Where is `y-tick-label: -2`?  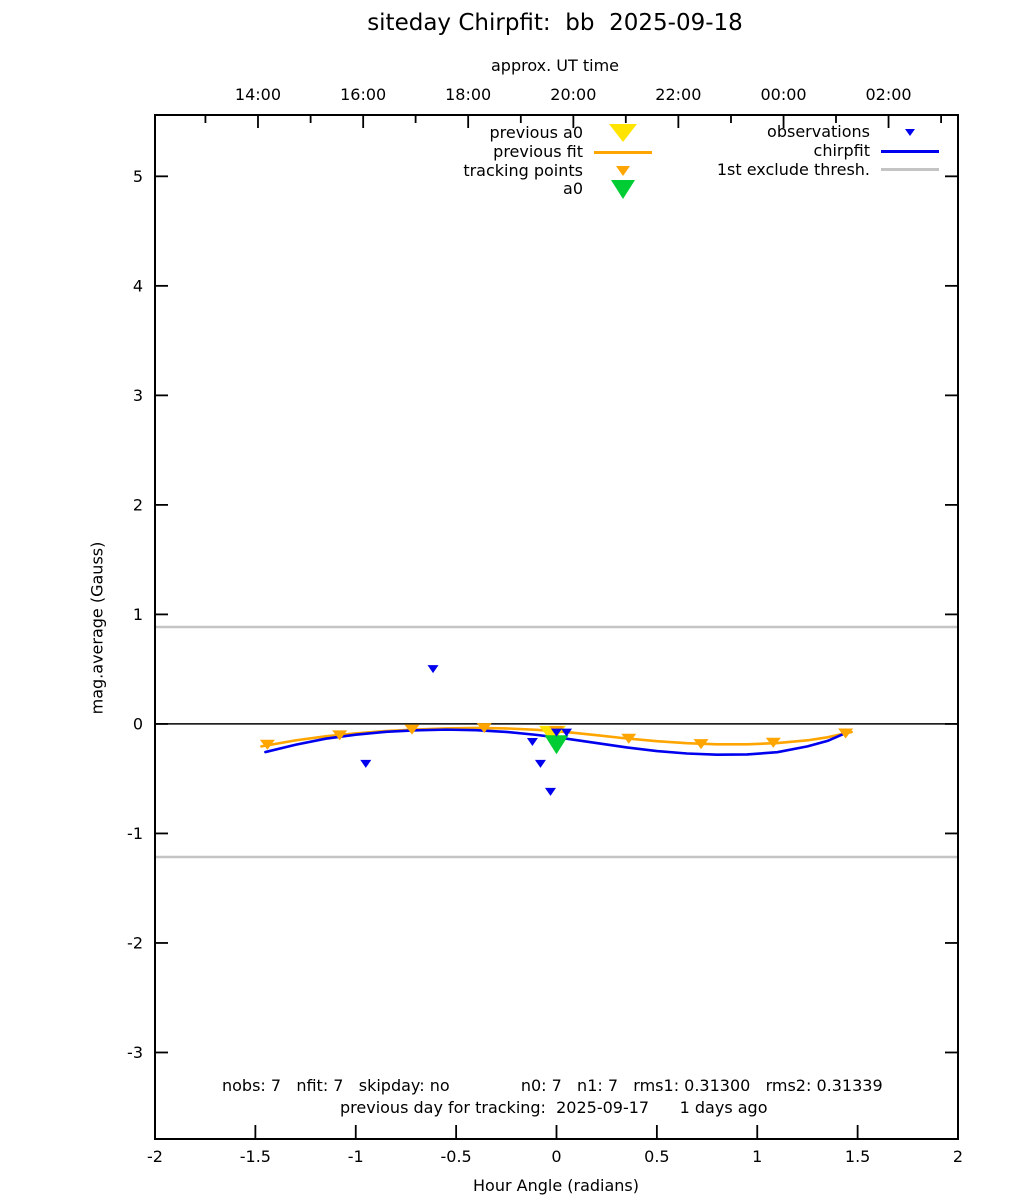
y-tick-label: -2 is located at coordinates (135, 942).